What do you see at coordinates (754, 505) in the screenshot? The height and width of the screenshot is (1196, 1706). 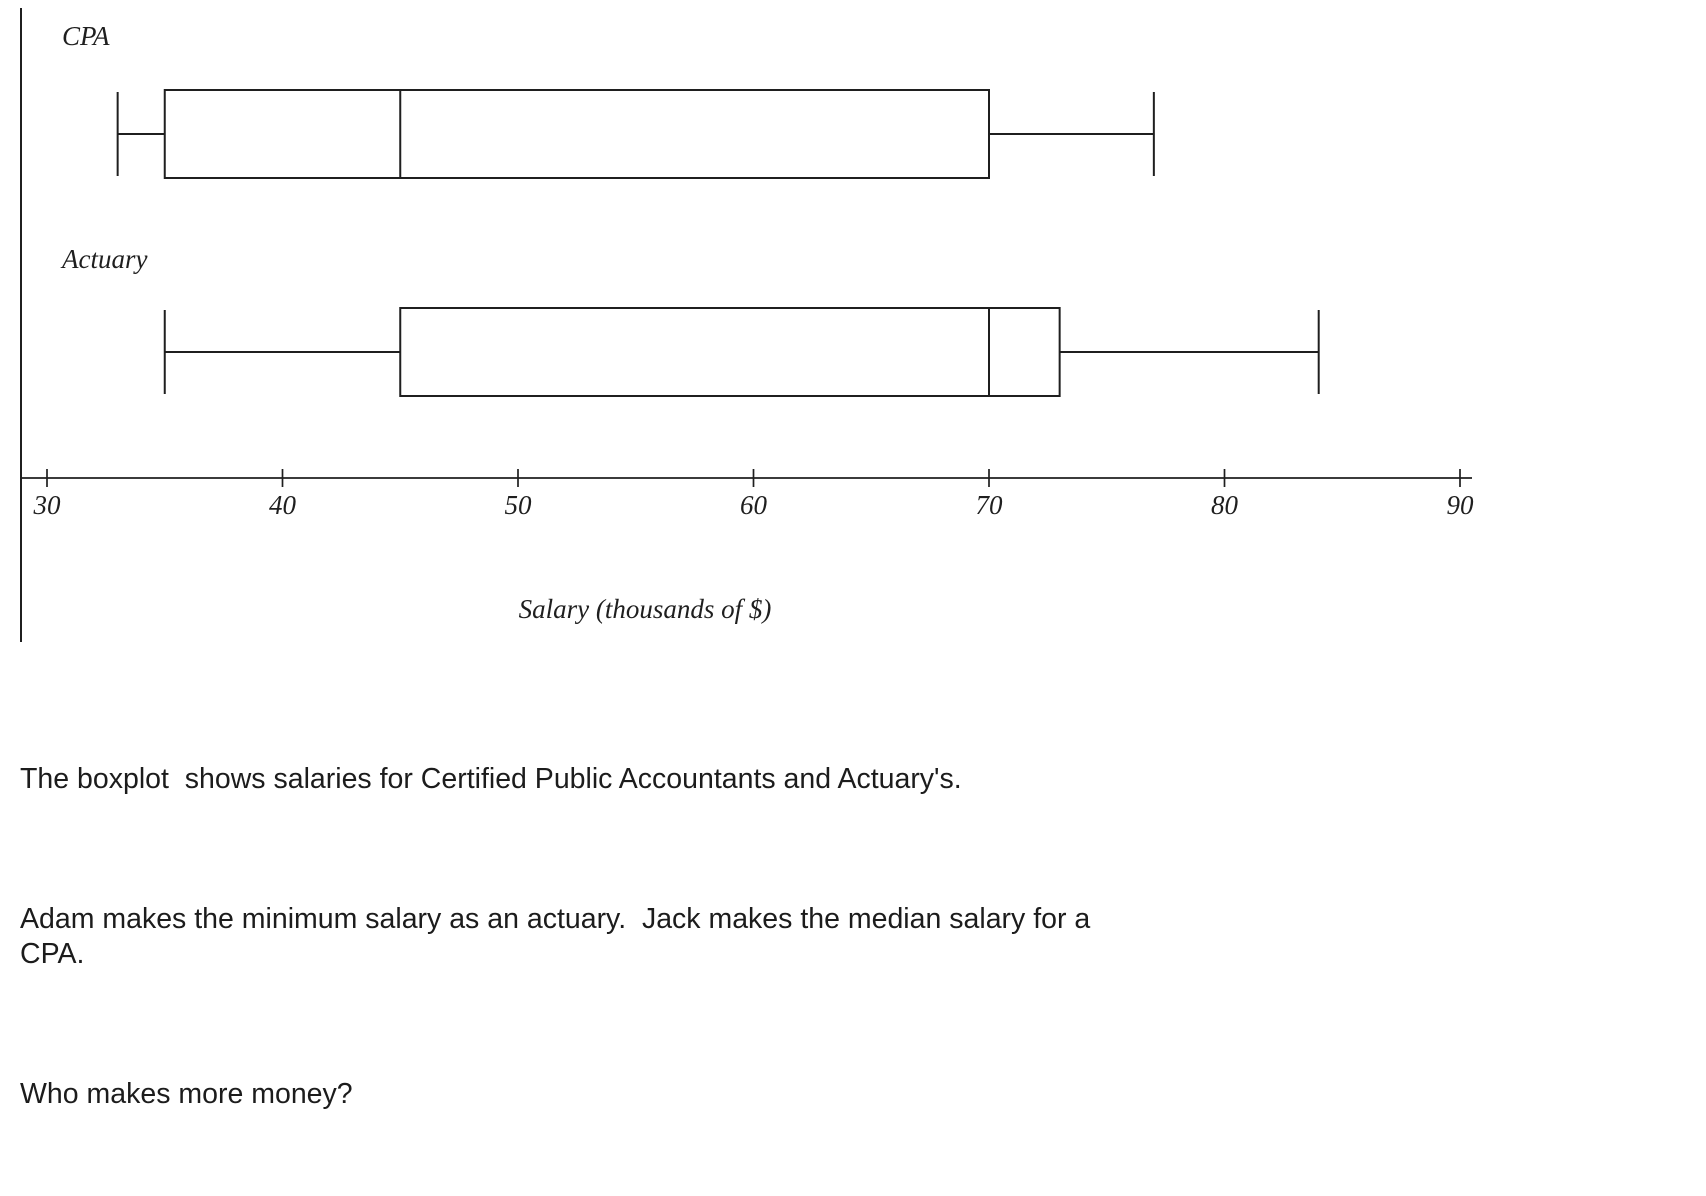 I see `x-axis-tick-label: 60` at bounding box center [754, 505].